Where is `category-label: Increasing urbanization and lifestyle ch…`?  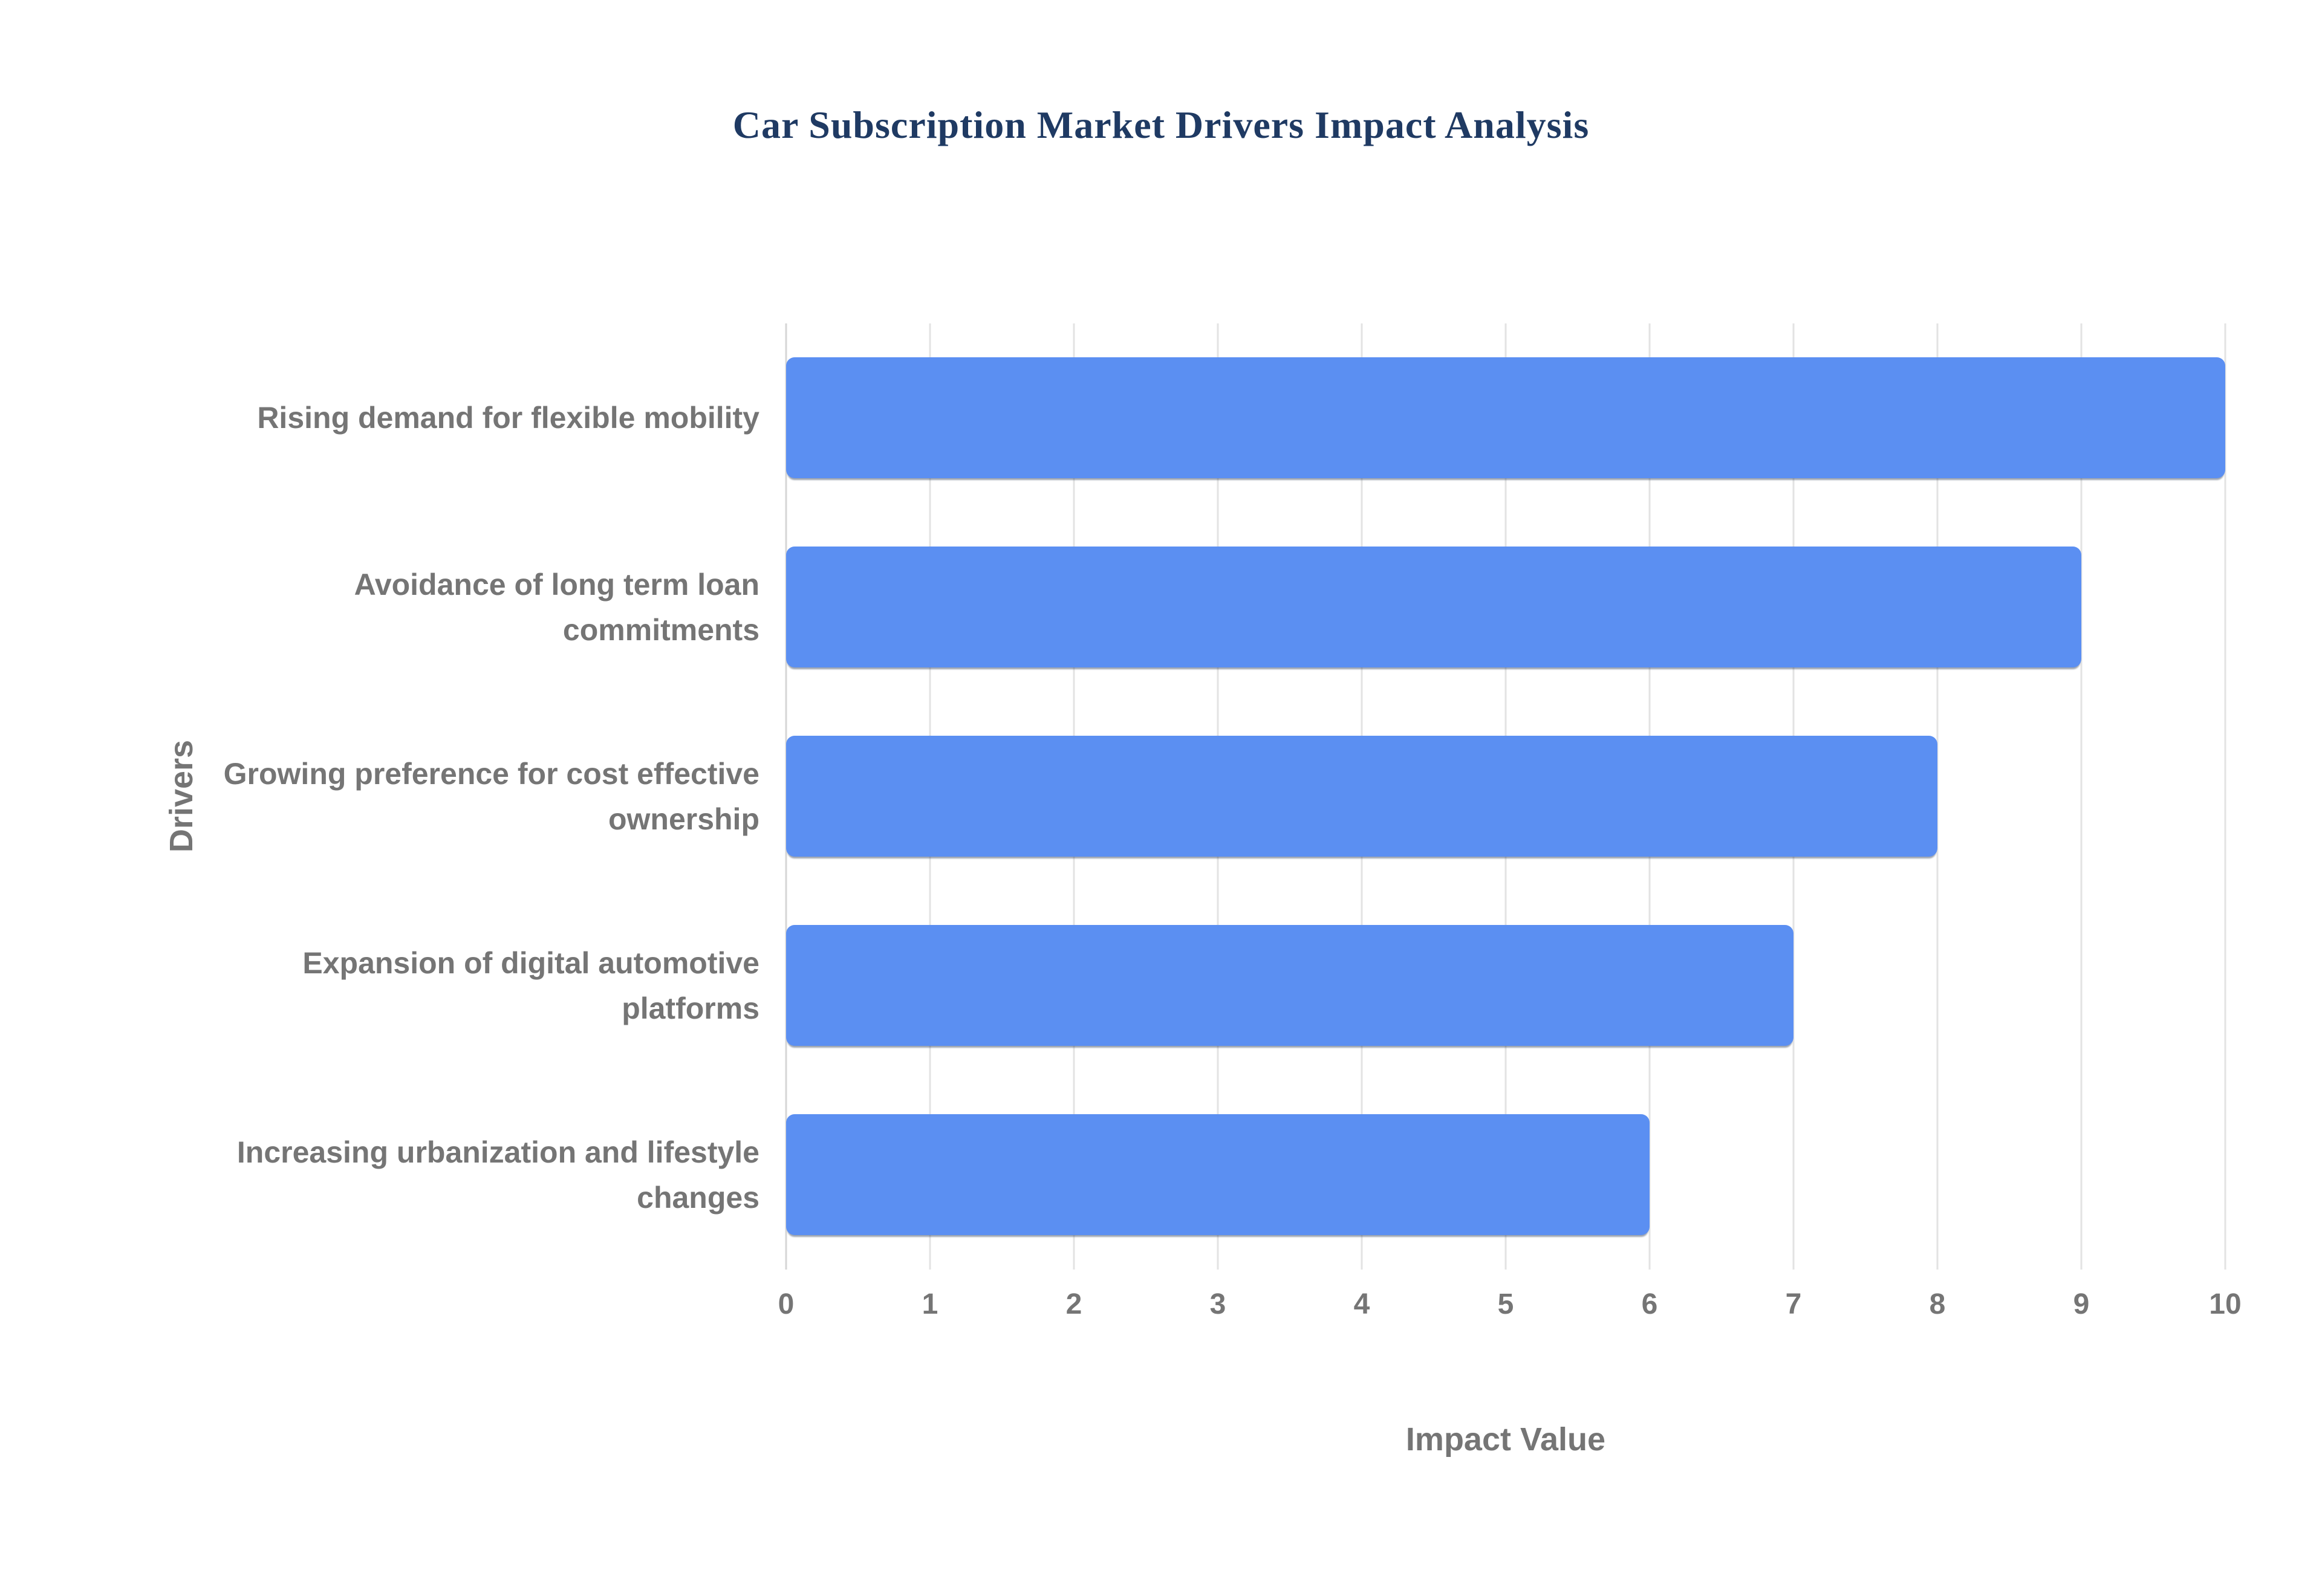
category-label: Increasing urbanization and lifestyle ch… is located at coordinates (497, 1175).